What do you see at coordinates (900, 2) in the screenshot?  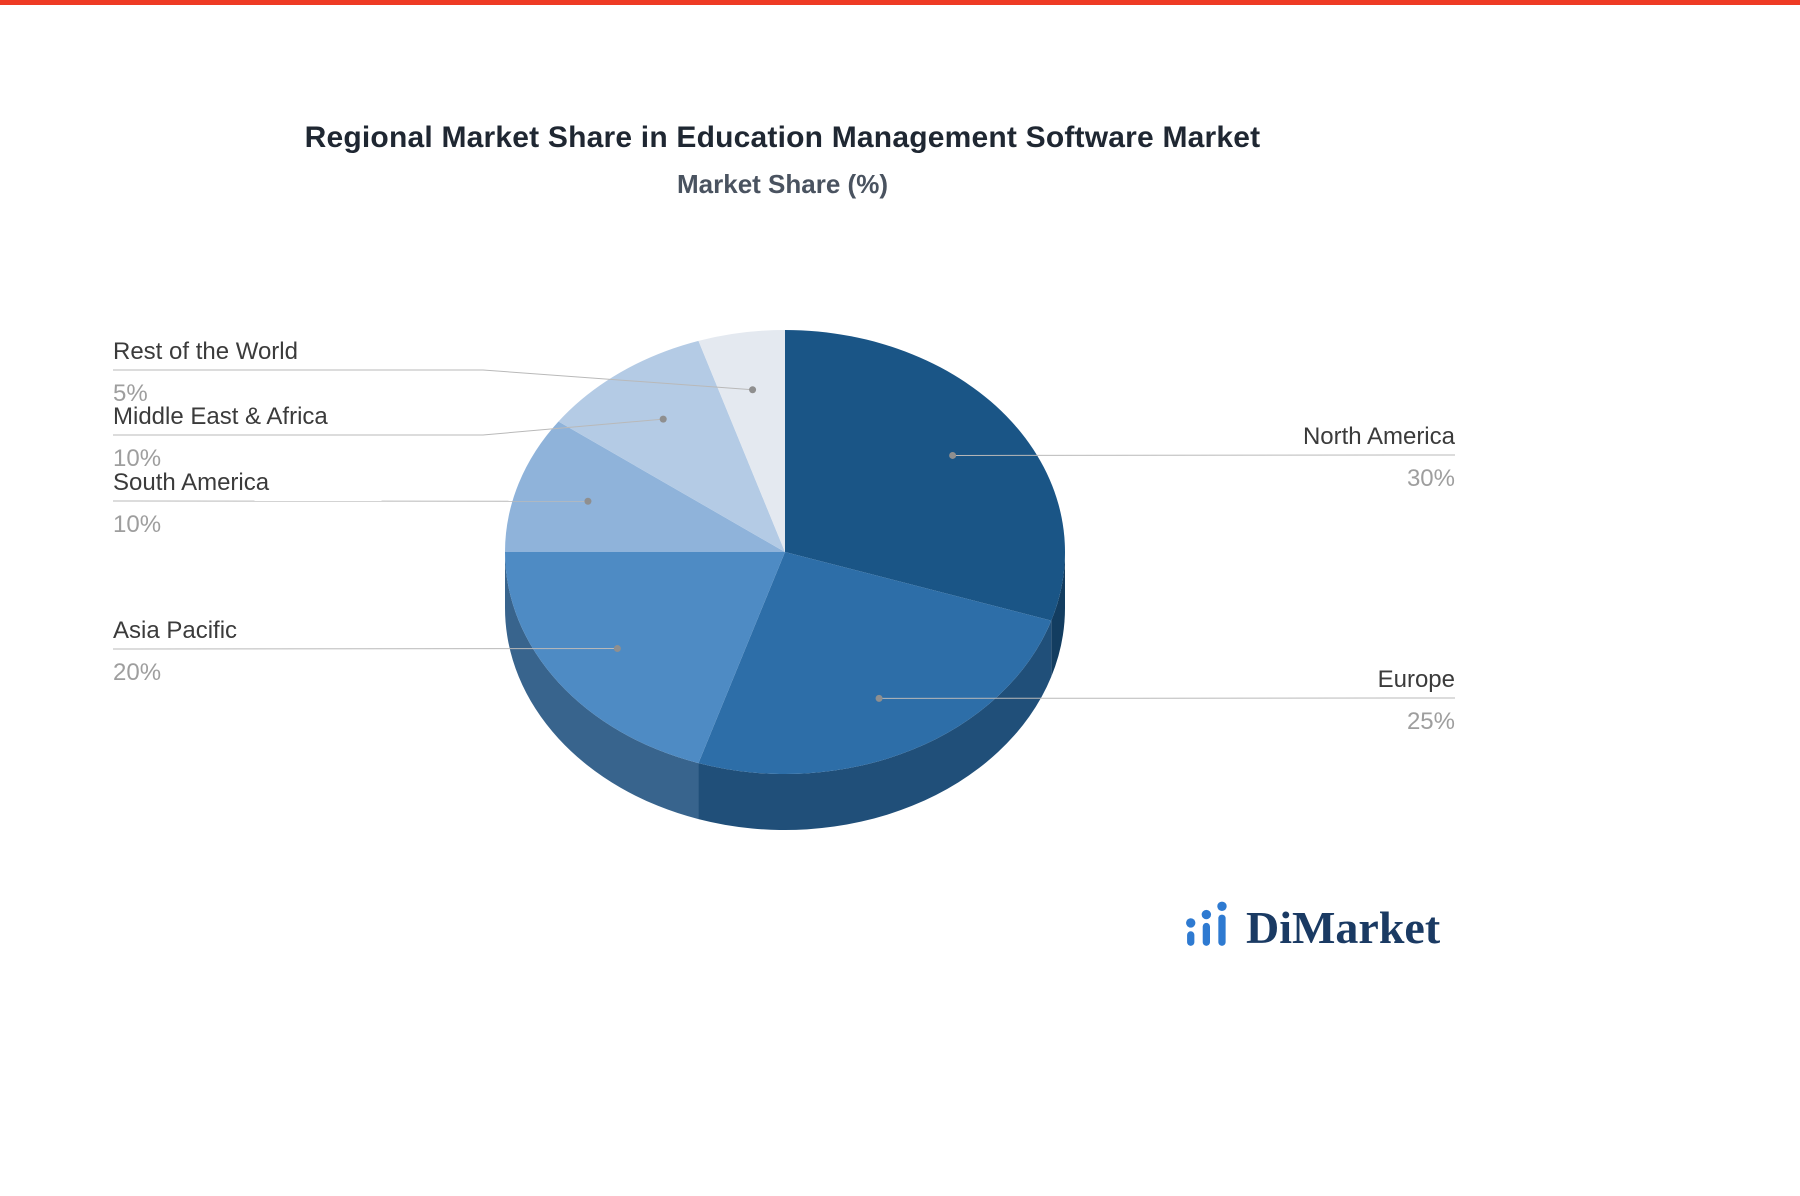 I see `top-accent-bar` at bounding box center [900, 2].